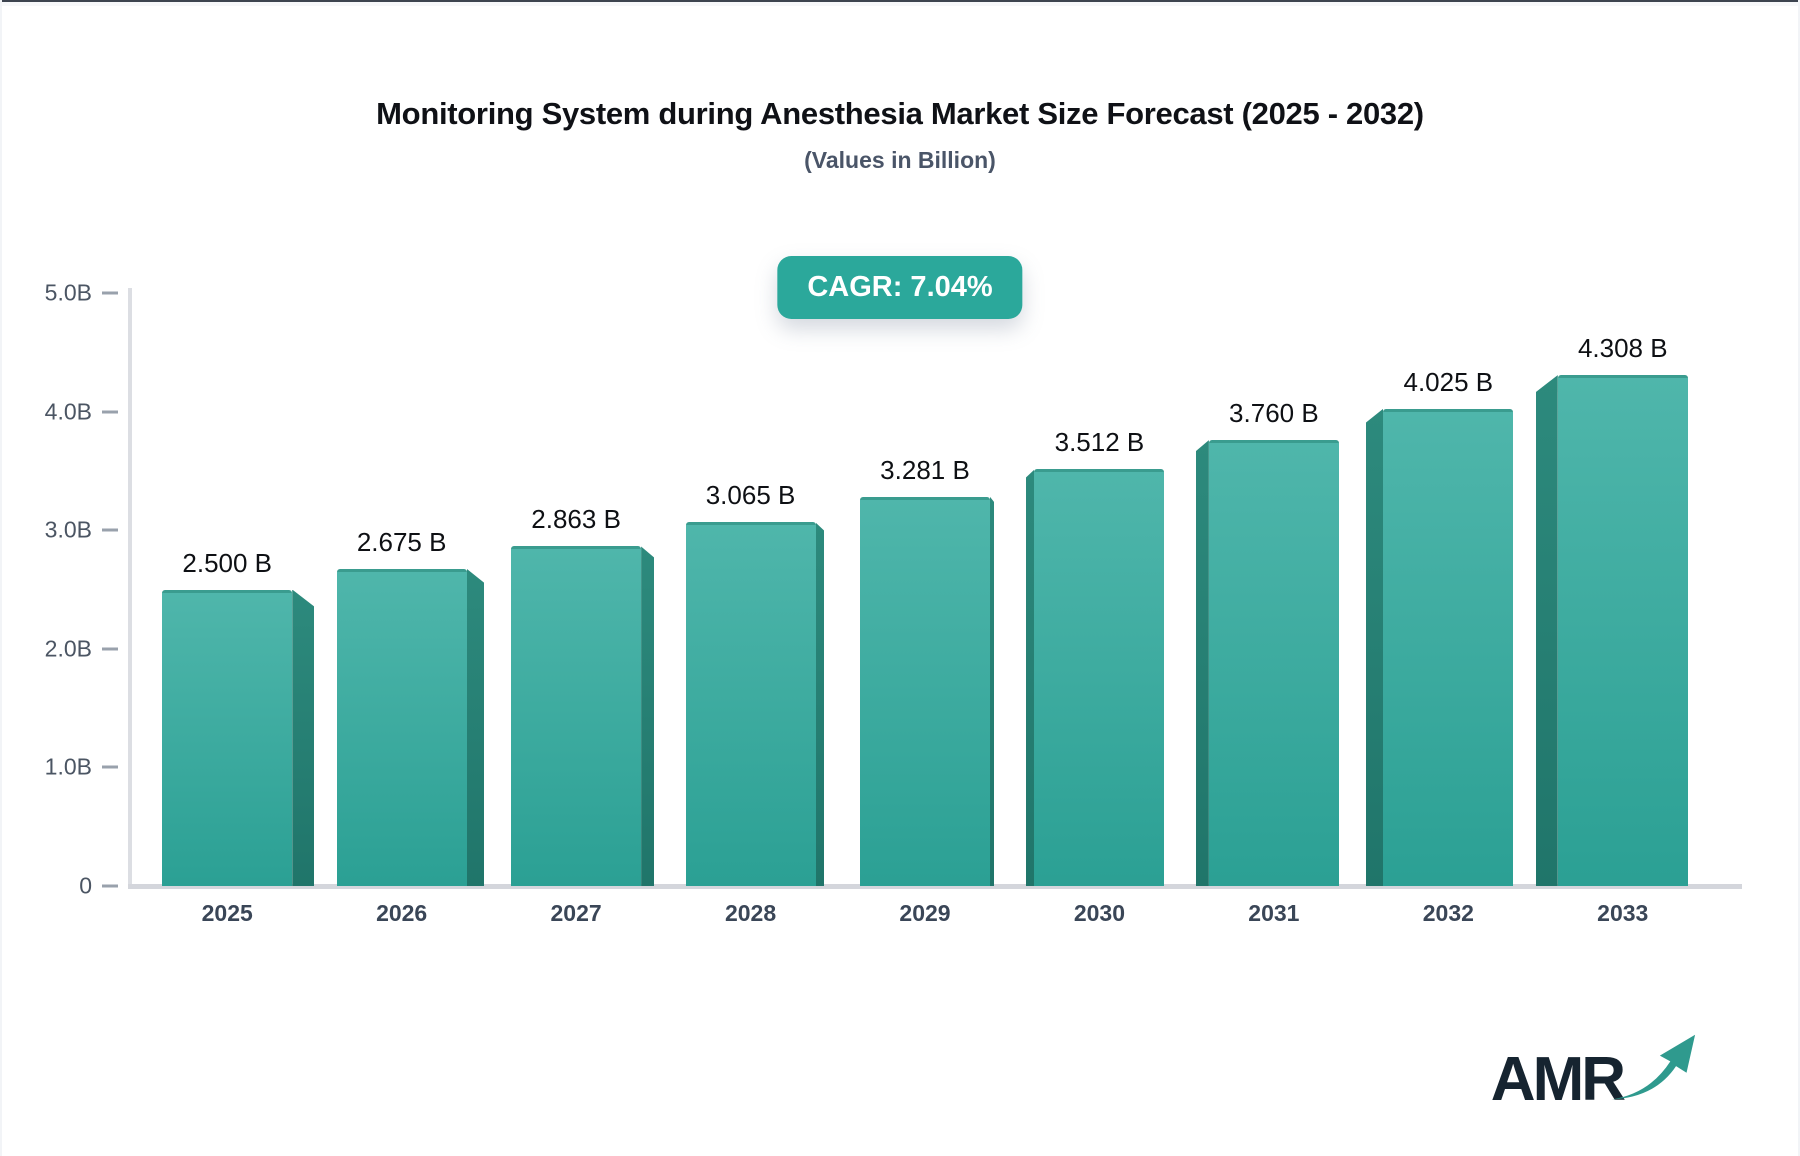 The width and height of the screenshot is (1800, 1156). Describe the element at coordinates (1448, 913) in the screenshot. I see `x-axis-tick-label: 2032` at that location.